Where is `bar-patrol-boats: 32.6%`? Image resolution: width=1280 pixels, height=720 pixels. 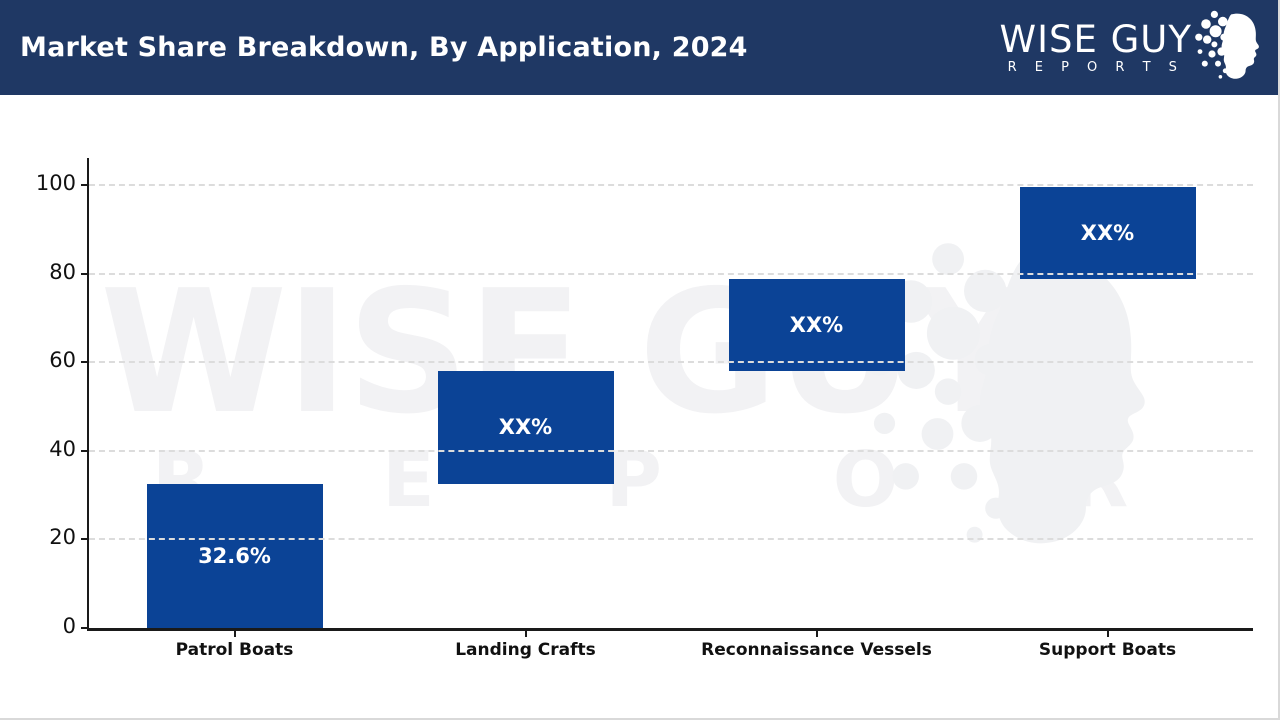 bar-patrol-boats: 32.6% is located at coordinates (234, 555).